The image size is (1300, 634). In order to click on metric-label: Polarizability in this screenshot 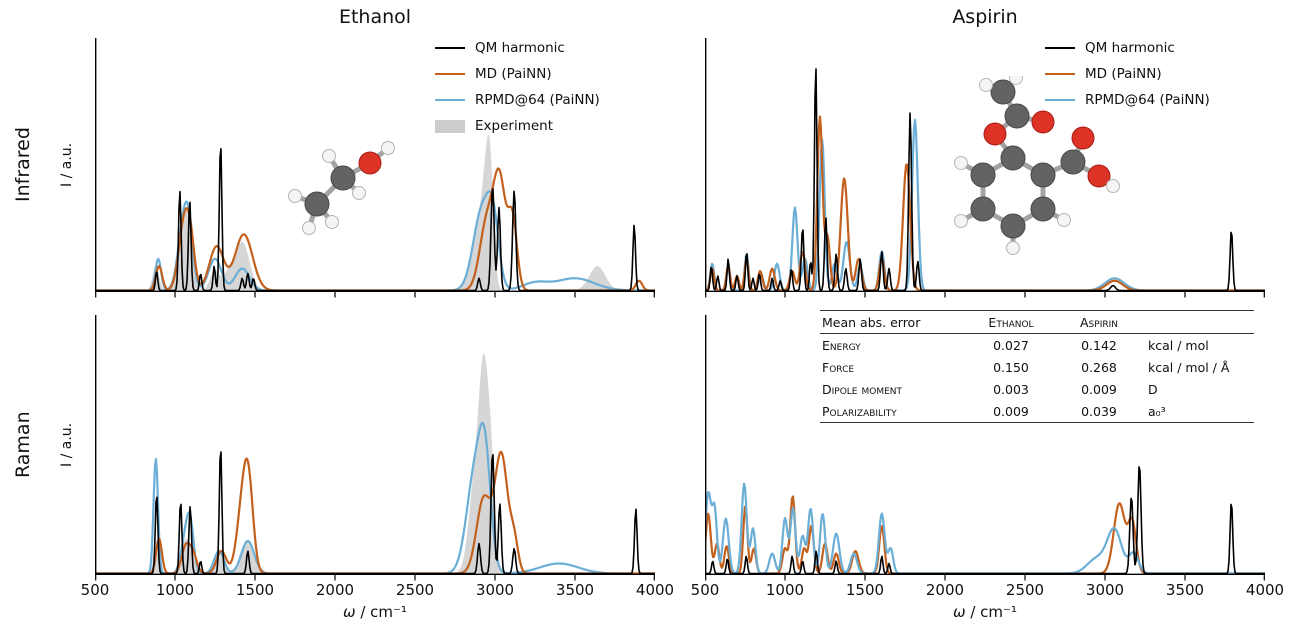, I will do `click(859, 411)`.